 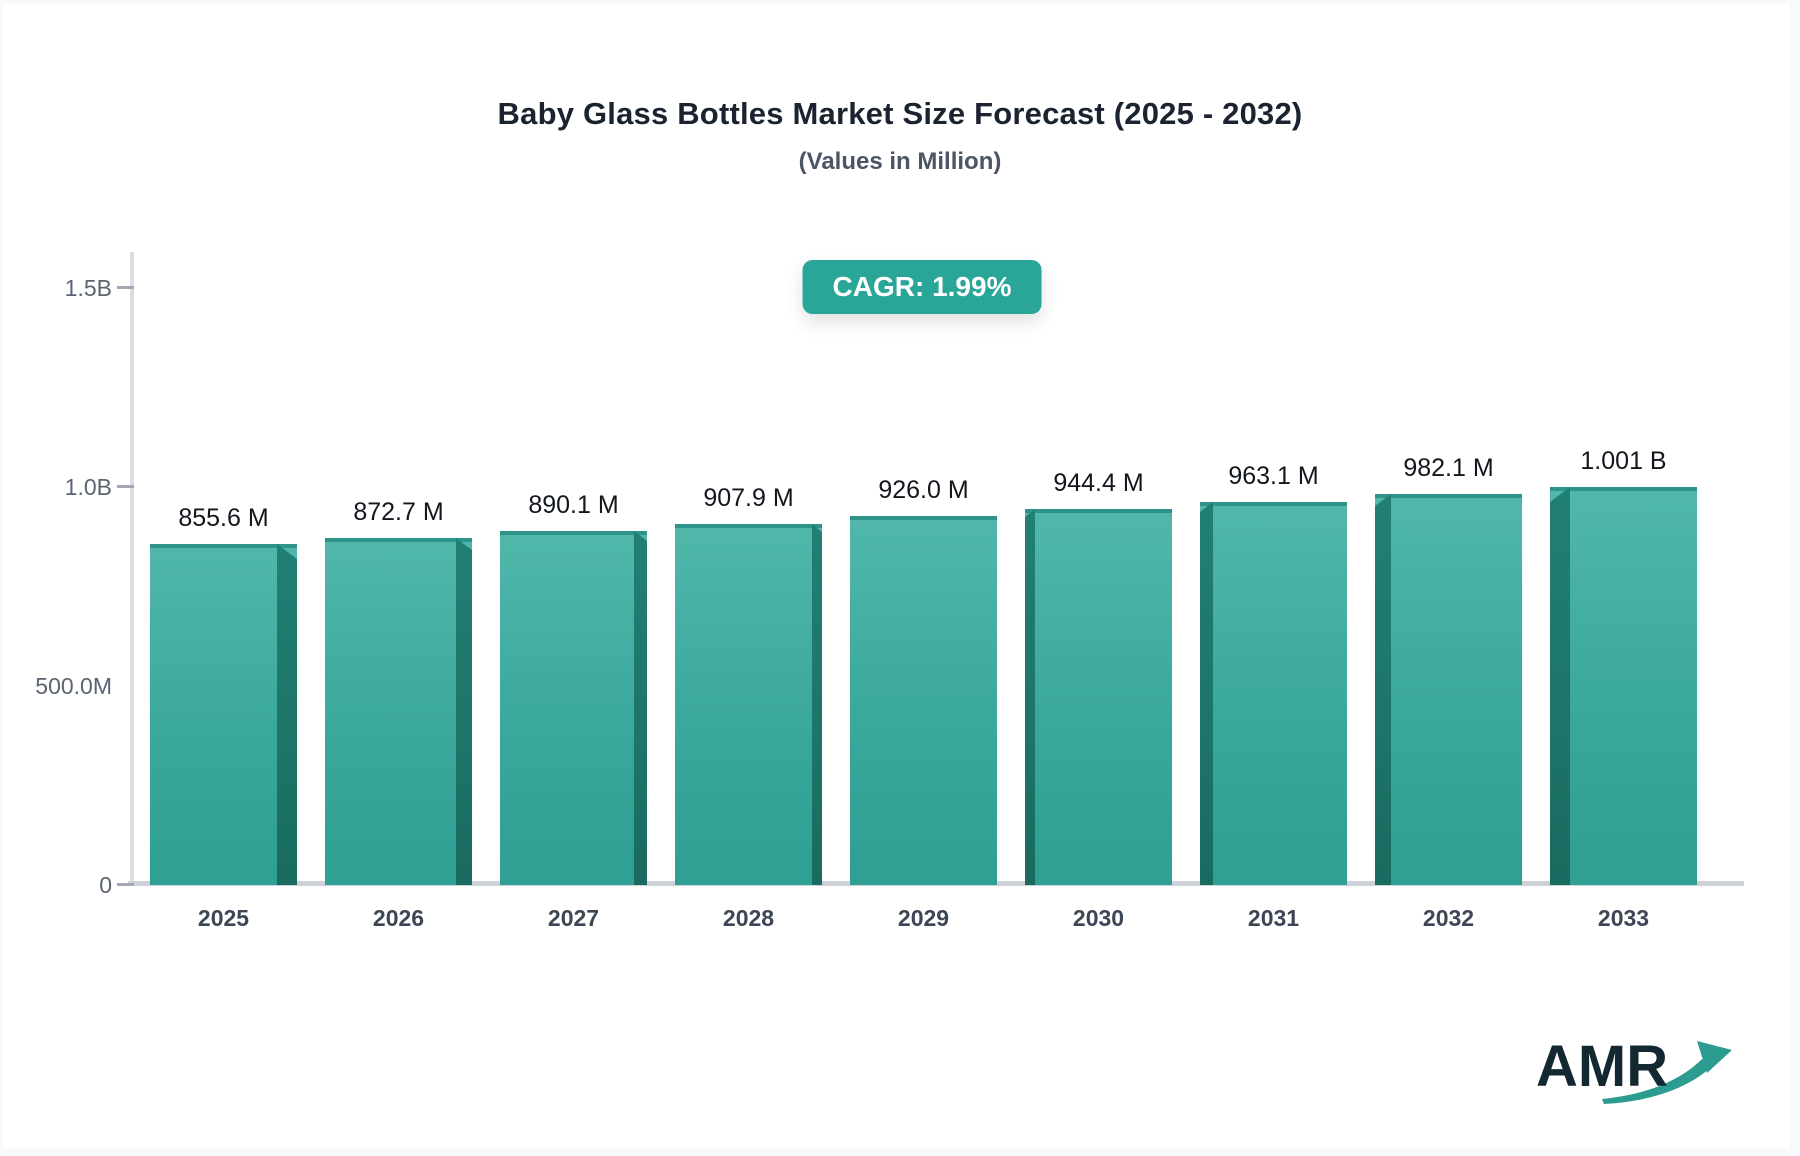 I want to click on y-tick-label: 1.5B, so click(x=88, y=288).